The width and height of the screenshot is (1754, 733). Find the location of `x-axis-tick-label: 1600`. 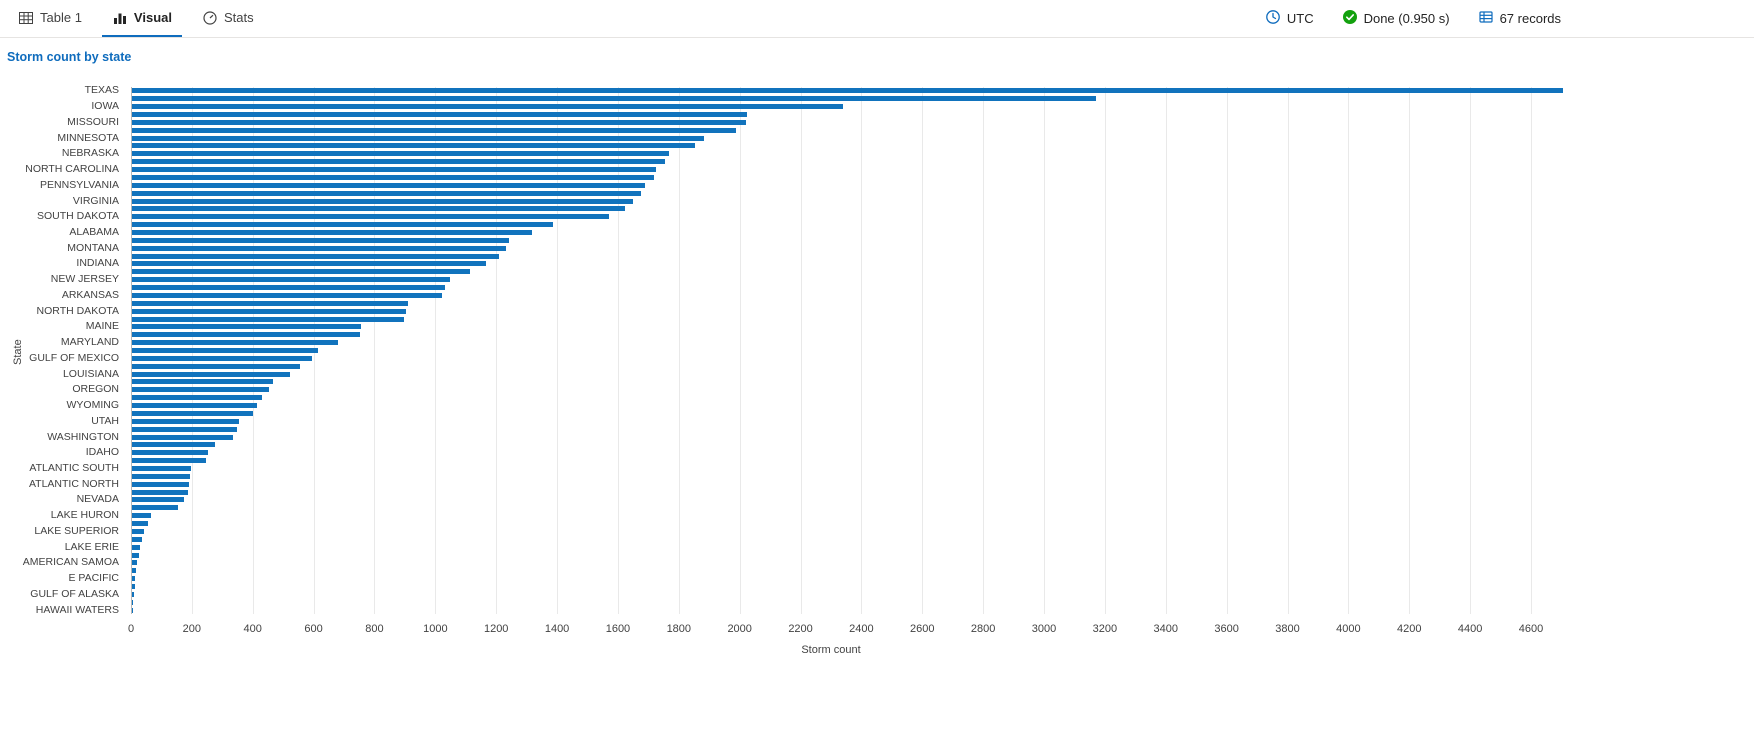

x-axis-tick-label: 1600 is located at coordinates (618, 629).